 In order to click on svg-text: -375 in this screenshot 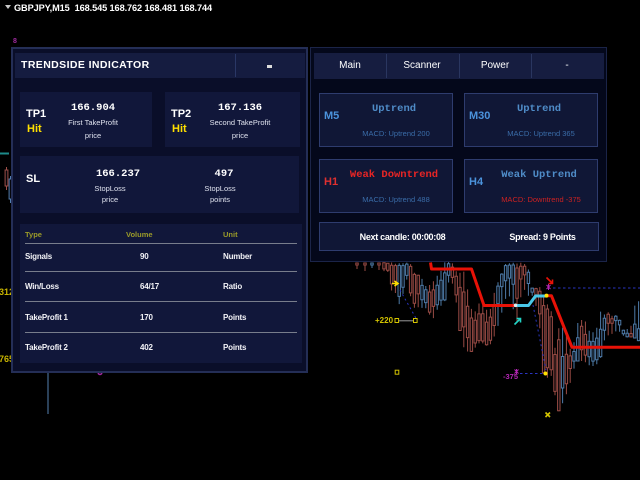, I will do `click(510, 376)`.